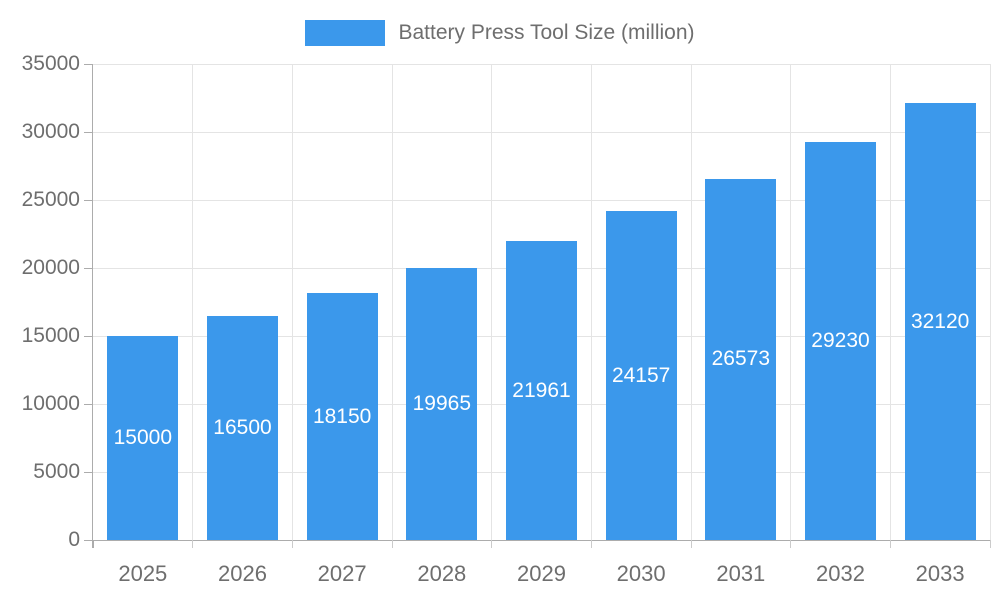 The height and width of the screenshot is (600, 1000). What do you see at coordinates (345, 33) in the screenshot?
I see `legend-swatch` at bounding box center [345, 33].